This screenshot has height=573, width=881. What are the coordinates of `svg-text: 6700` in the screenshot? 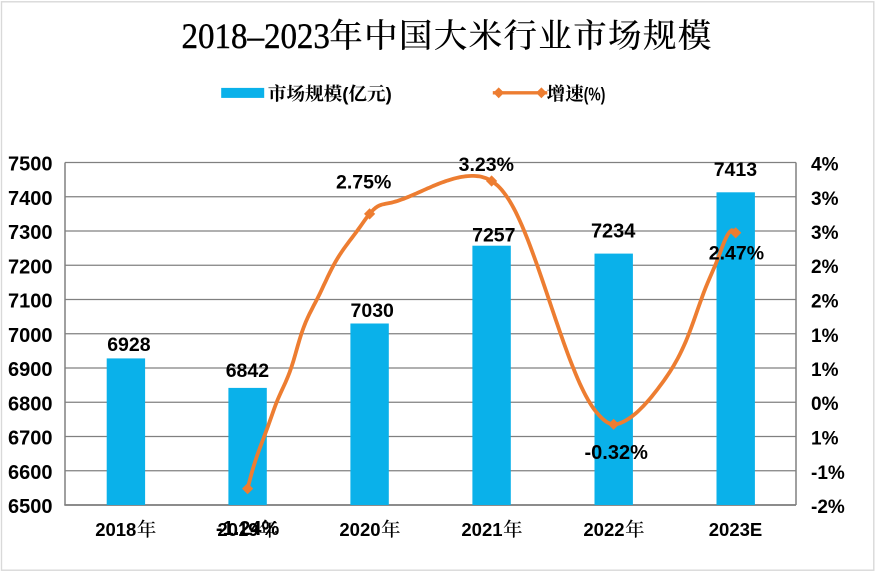 It's located at (30, 439).